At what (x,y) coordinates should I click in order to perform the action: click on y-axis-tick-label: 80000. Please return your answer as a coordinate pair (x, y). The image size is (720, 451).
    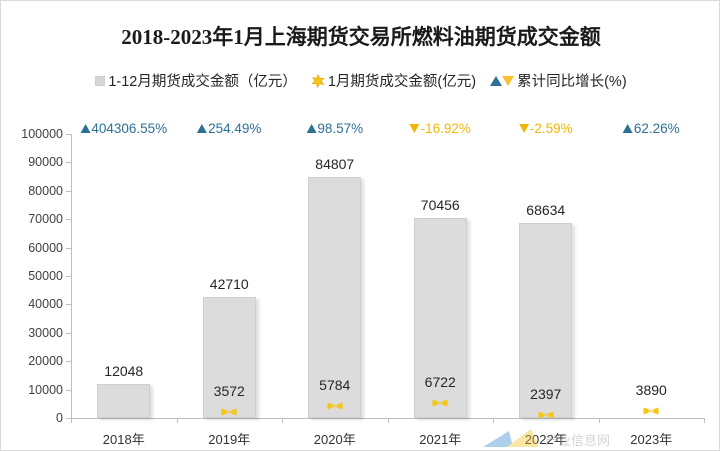
    Looking at the image, I should click on (45, 190).